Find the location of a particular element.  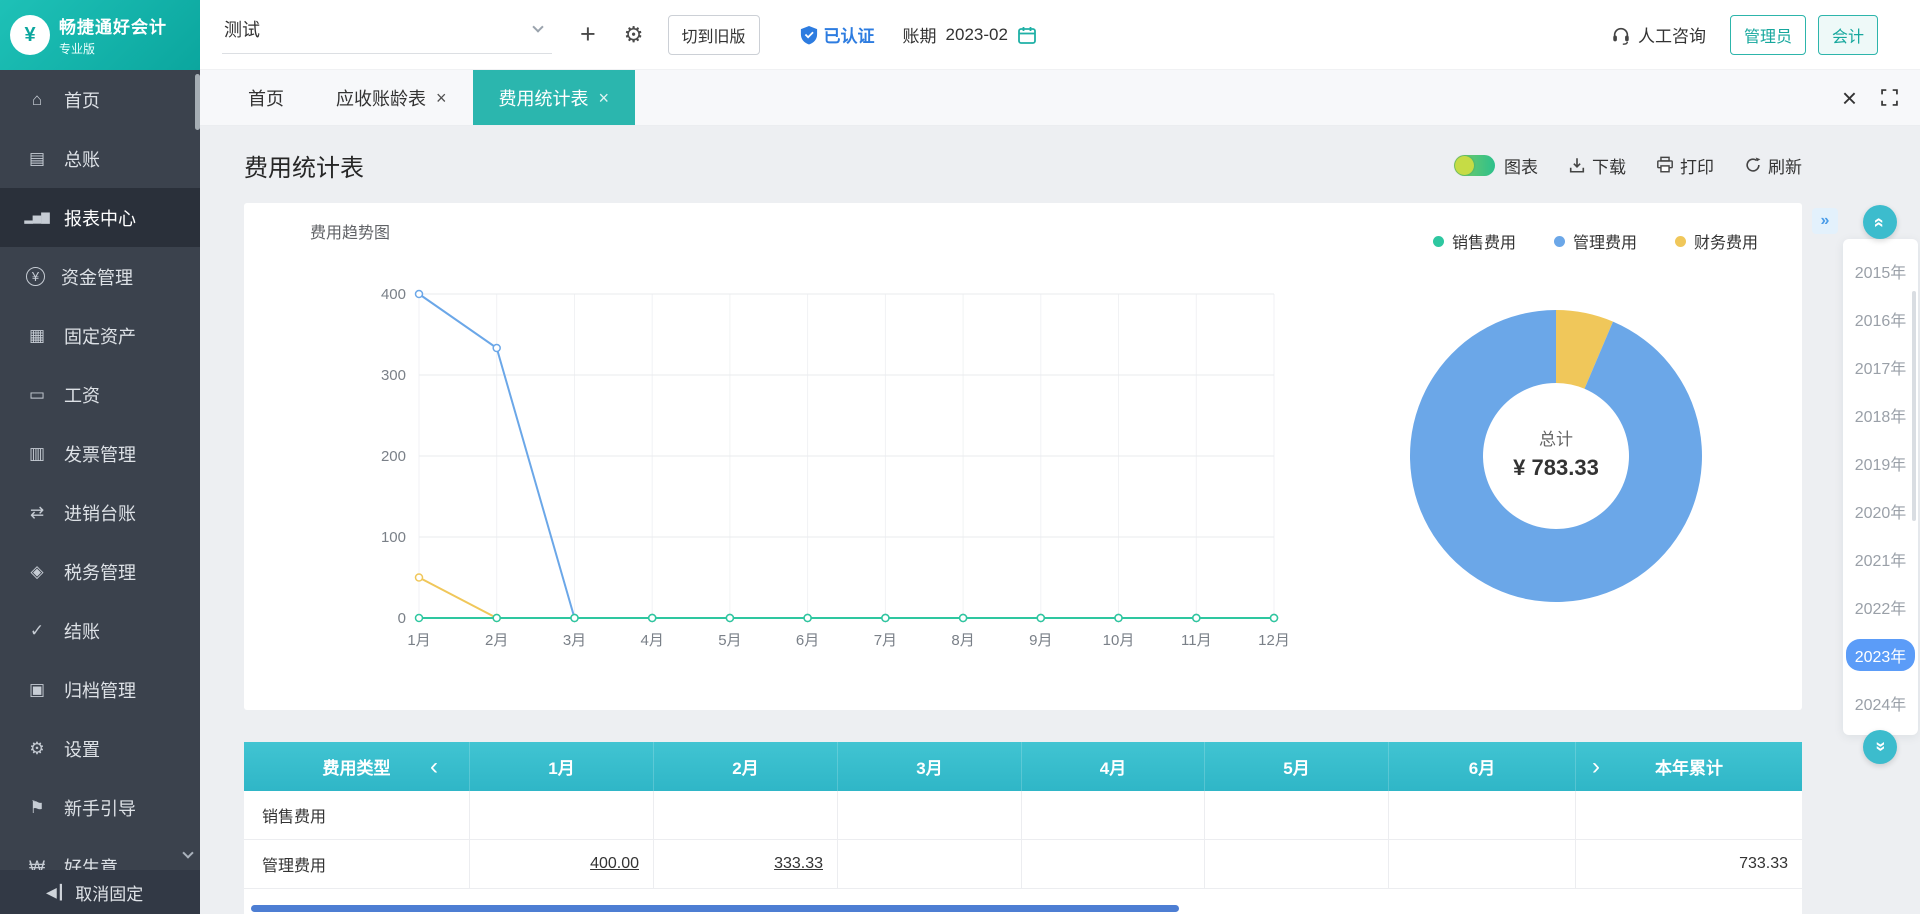

sidebar-item-report-center: ▂▅▇ 报表中心 is located at coordinates (100, 217).